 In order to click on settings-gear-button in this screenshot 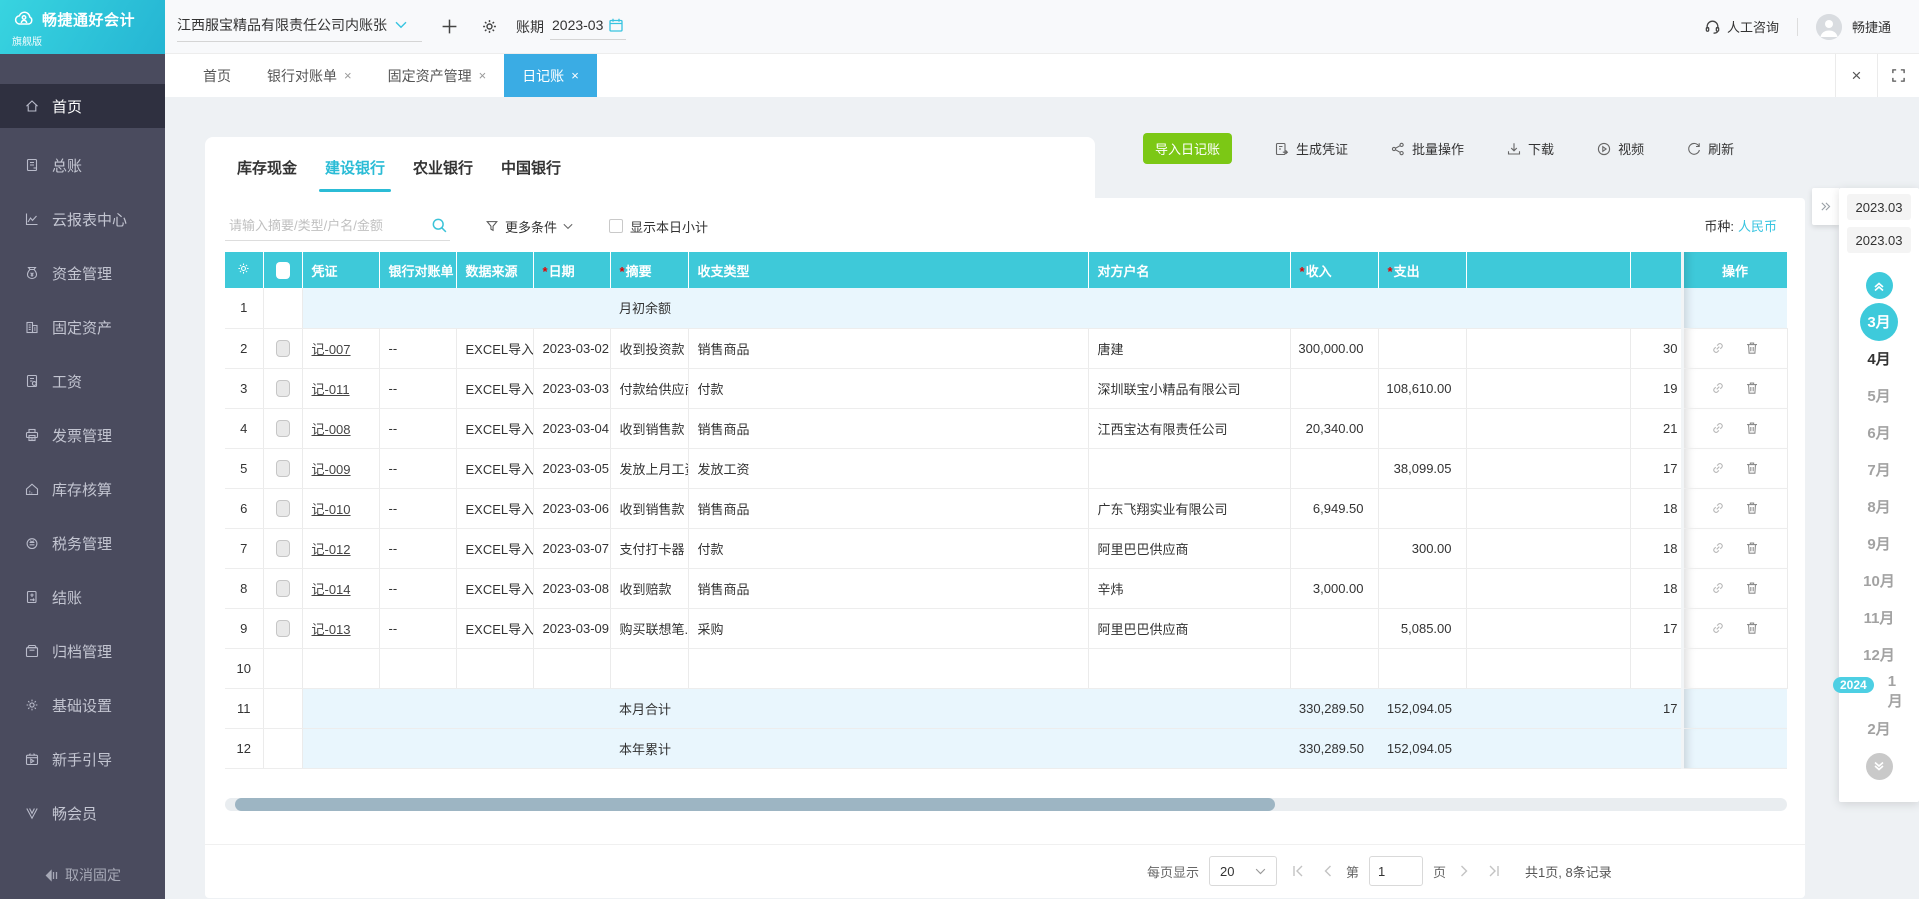, I will do `click(489, 27)`.